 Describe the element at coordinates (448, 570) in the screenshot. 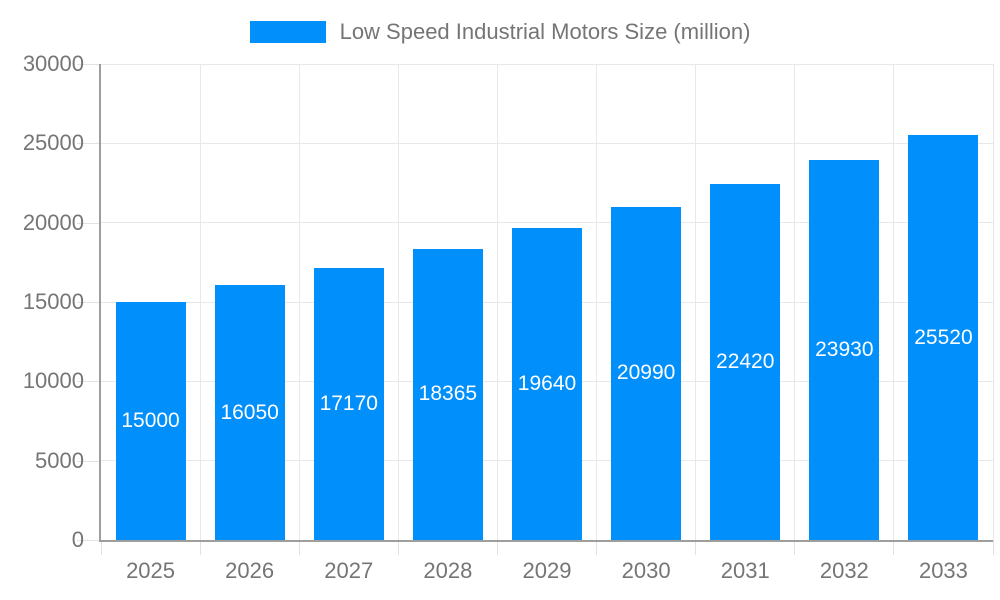

I see `x-tick-label: 2028` at that location.